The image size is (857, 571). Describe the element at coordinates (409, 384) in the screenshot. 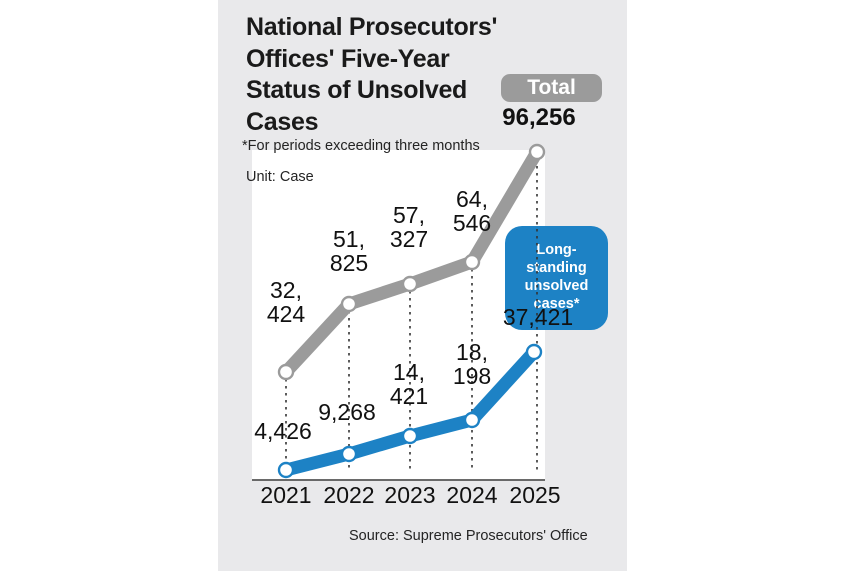

I see `data-label-longstanding-2023: 14, 421` at that location.